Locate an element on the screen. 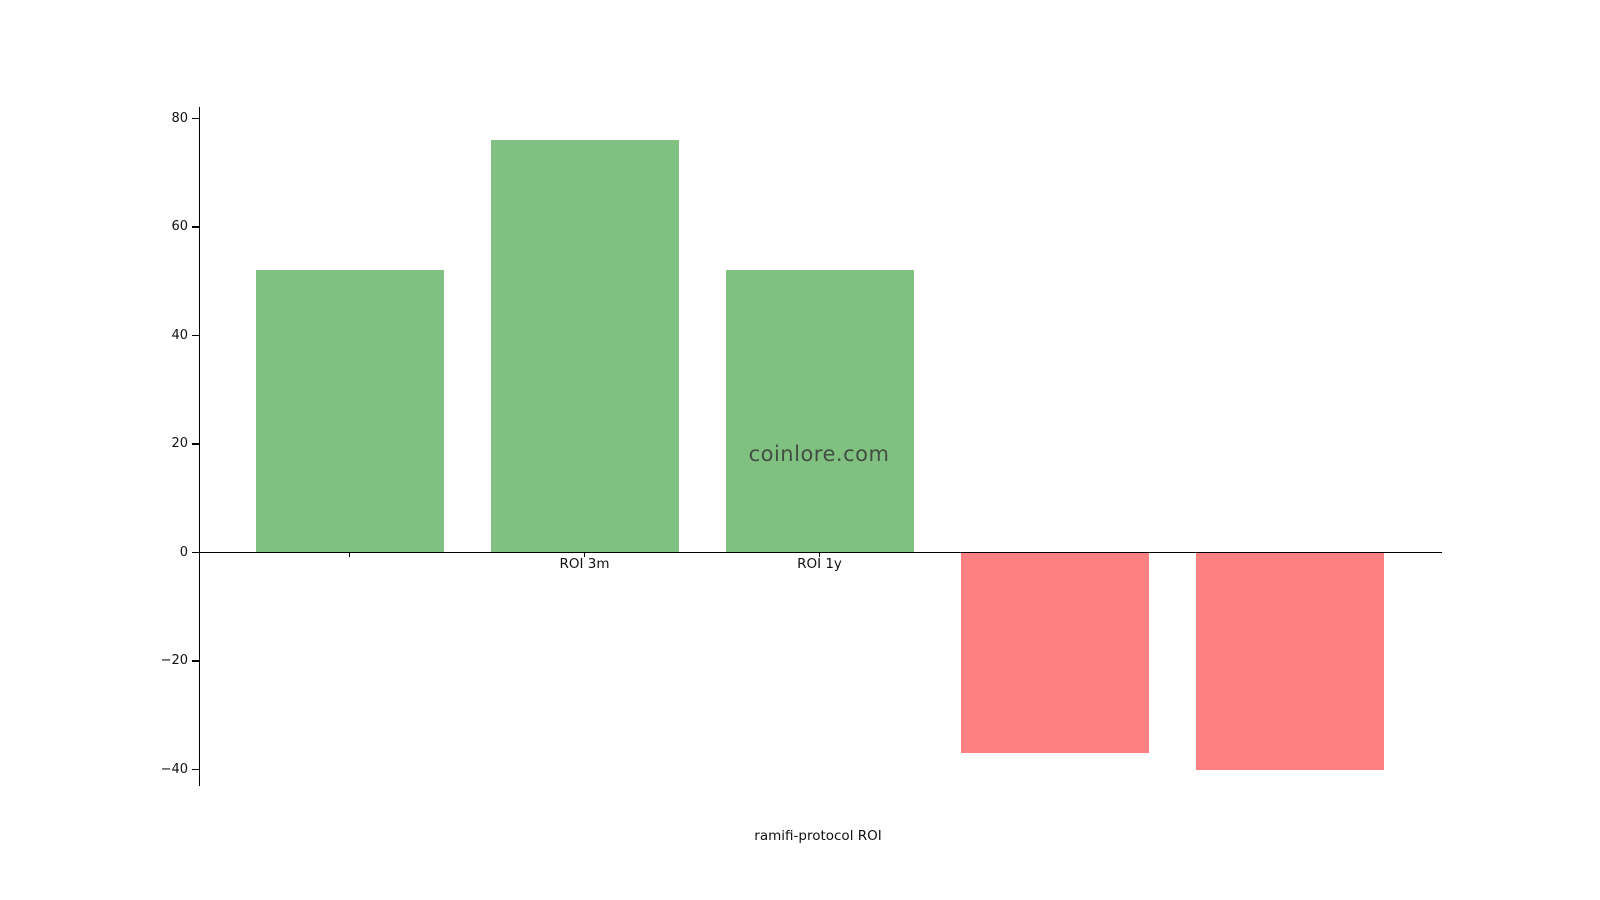 The width and height of the screenshot is (1600, 900). x-tick-label: ROI 3m is located at coordinates (584, 564).